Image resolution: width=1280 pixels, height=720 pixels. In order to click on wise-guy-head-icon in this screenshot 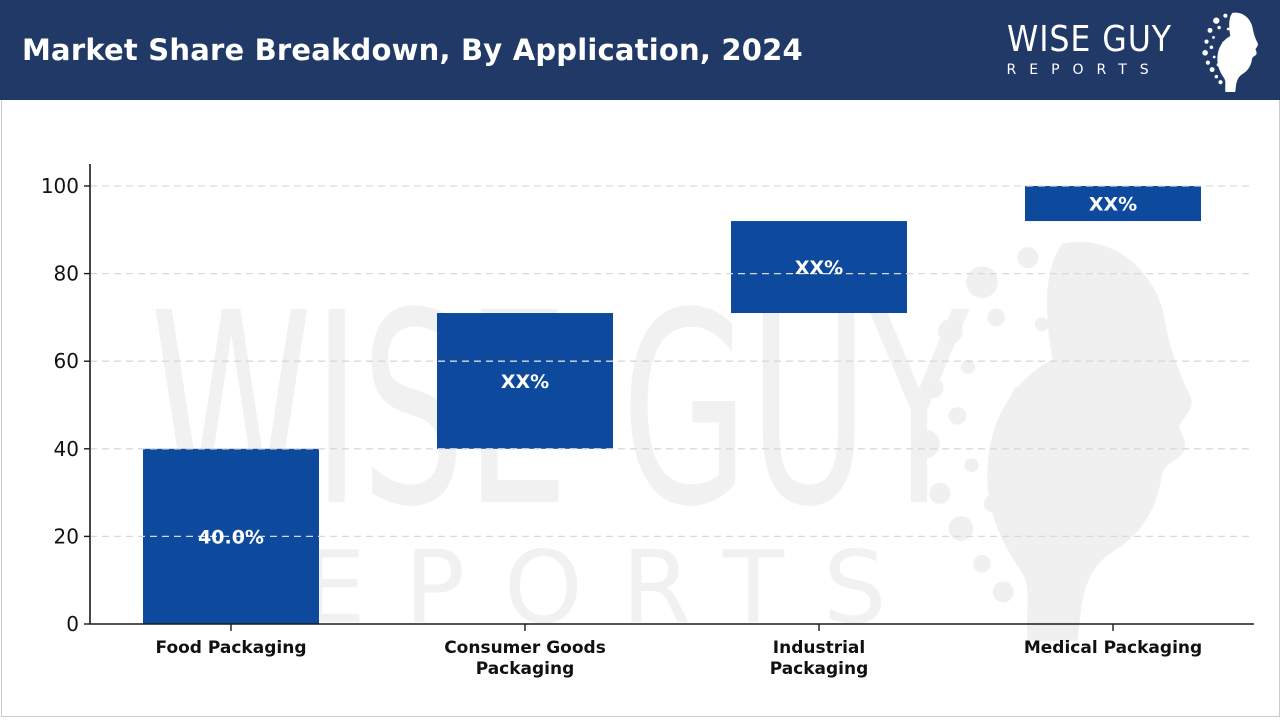, I will do `click(1231, 50)`.